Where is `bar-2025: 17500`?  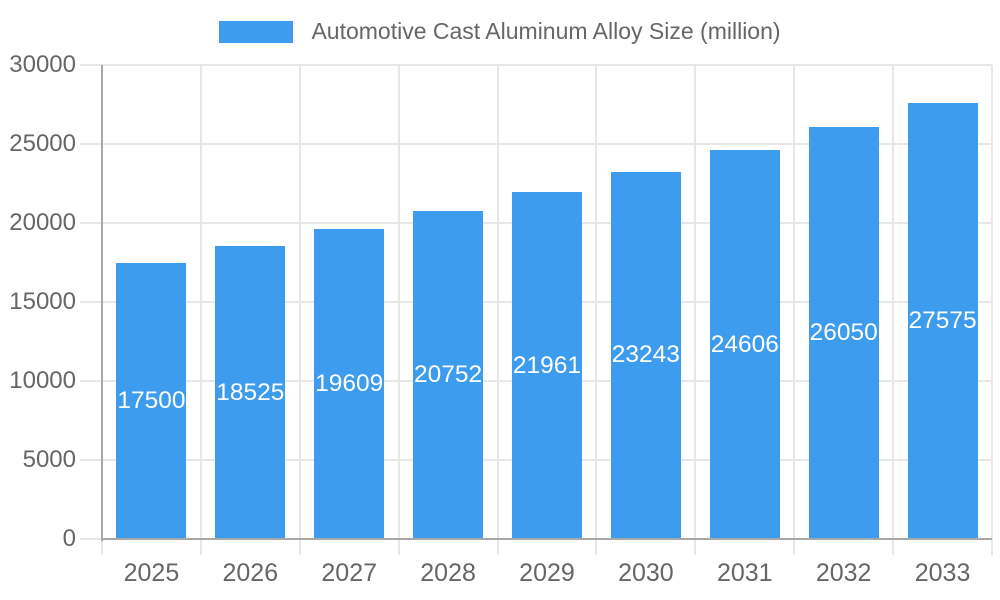 bar-2025: 17500 is located at coordinates (151, 400).